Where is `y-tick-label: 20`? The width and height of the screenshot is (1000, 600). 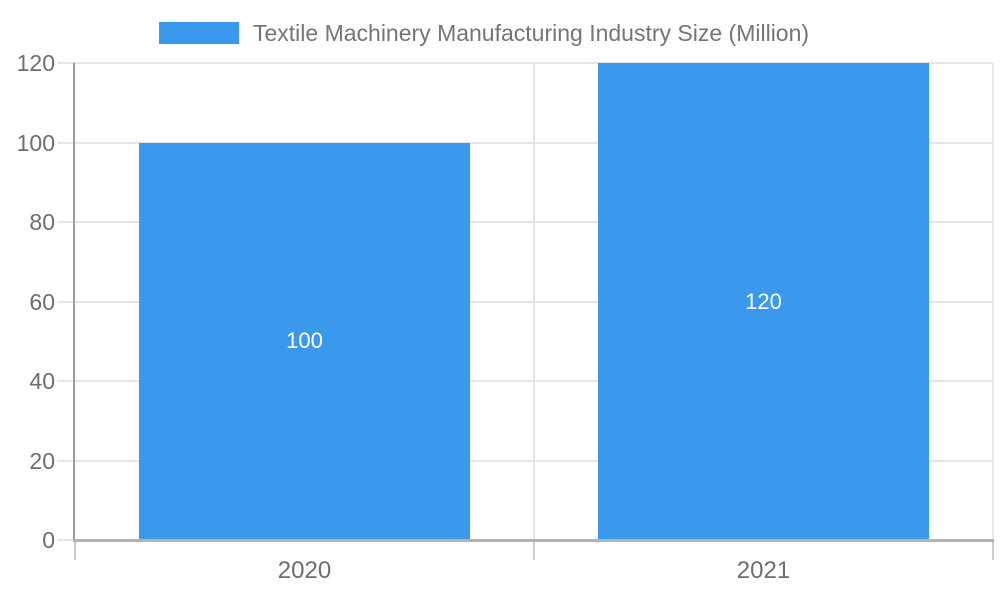 y-tick-label: 20 is located at coordinates (42, 460).